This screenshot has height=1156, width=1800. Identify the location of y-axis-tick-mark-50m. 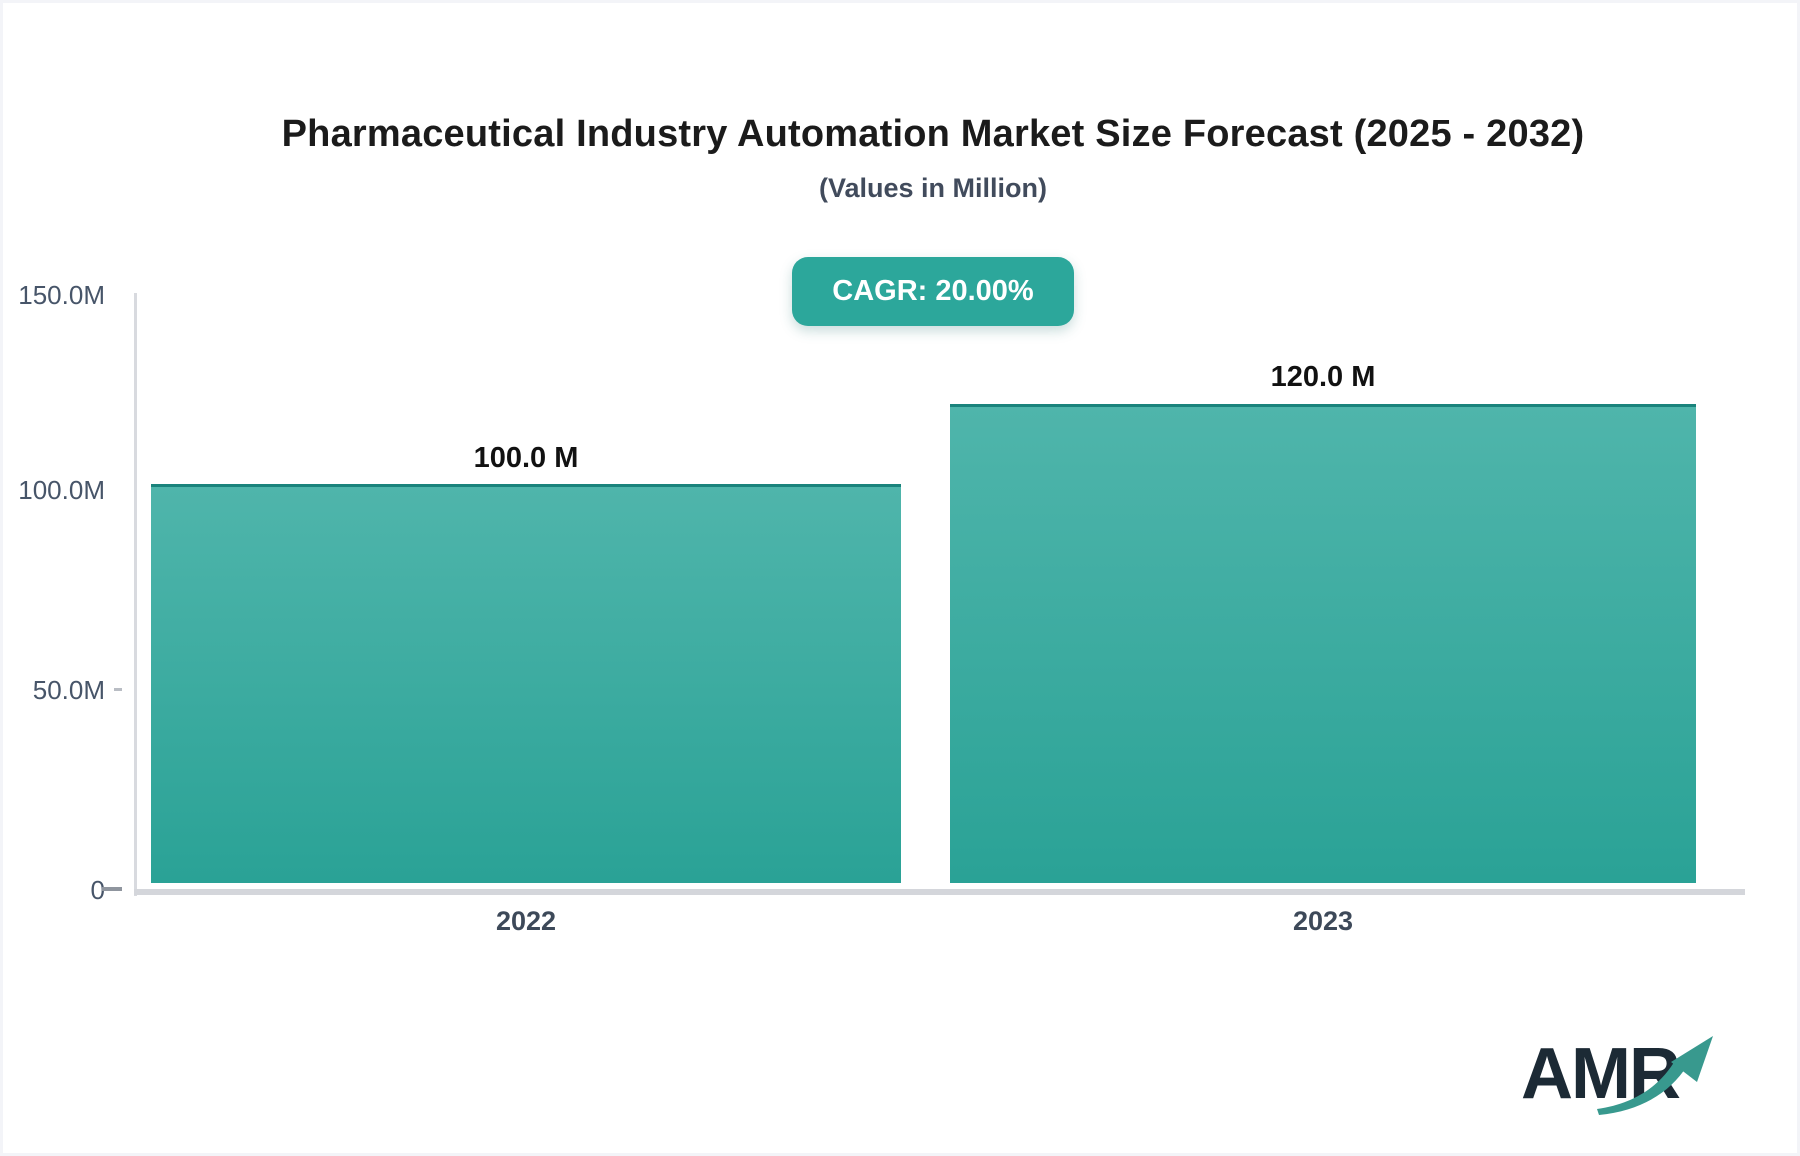
(118, 689).